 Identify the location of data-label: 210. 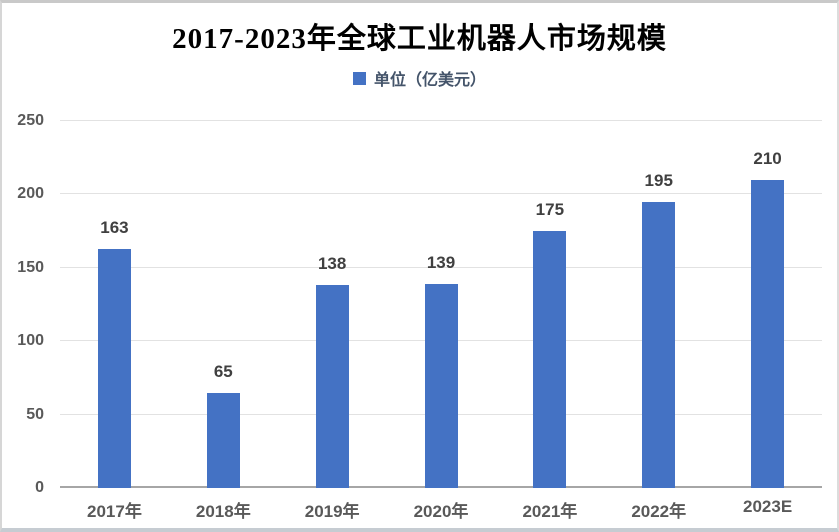
(767, 158).